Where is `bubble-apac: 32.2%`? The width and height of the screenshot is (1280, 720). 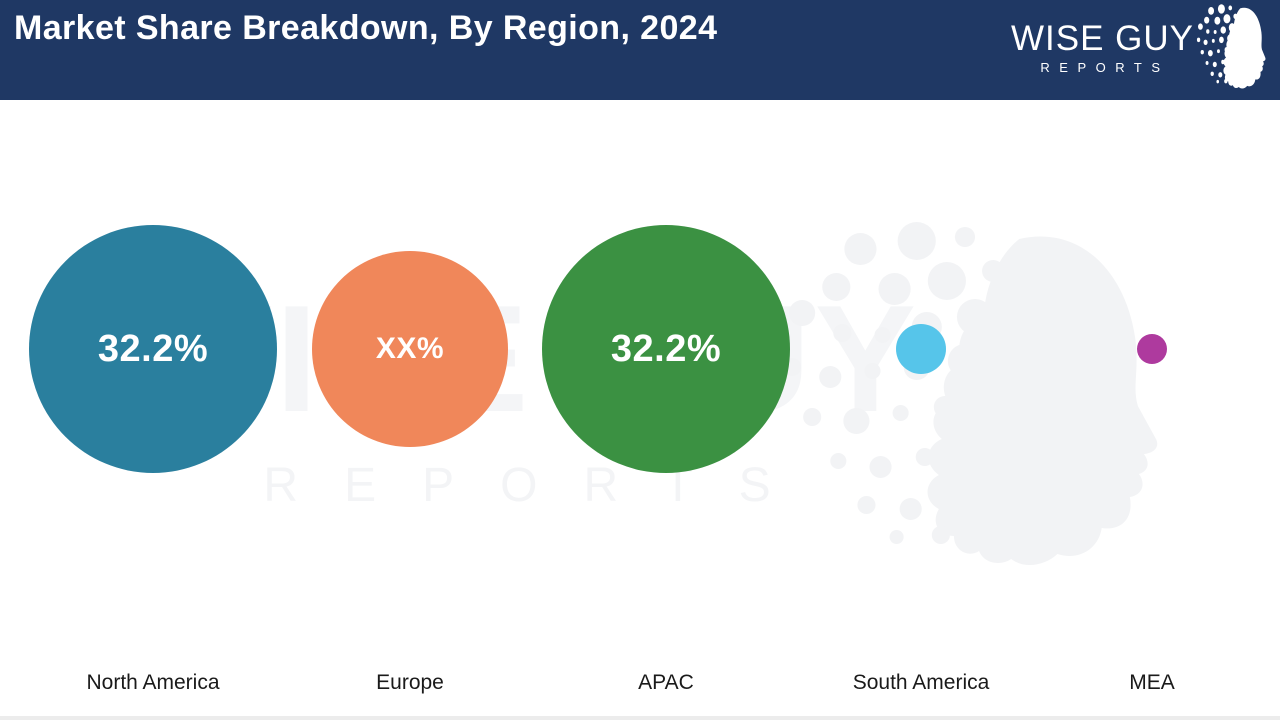
bubble-apac: 32.2% is located at coordinates (666, 349).